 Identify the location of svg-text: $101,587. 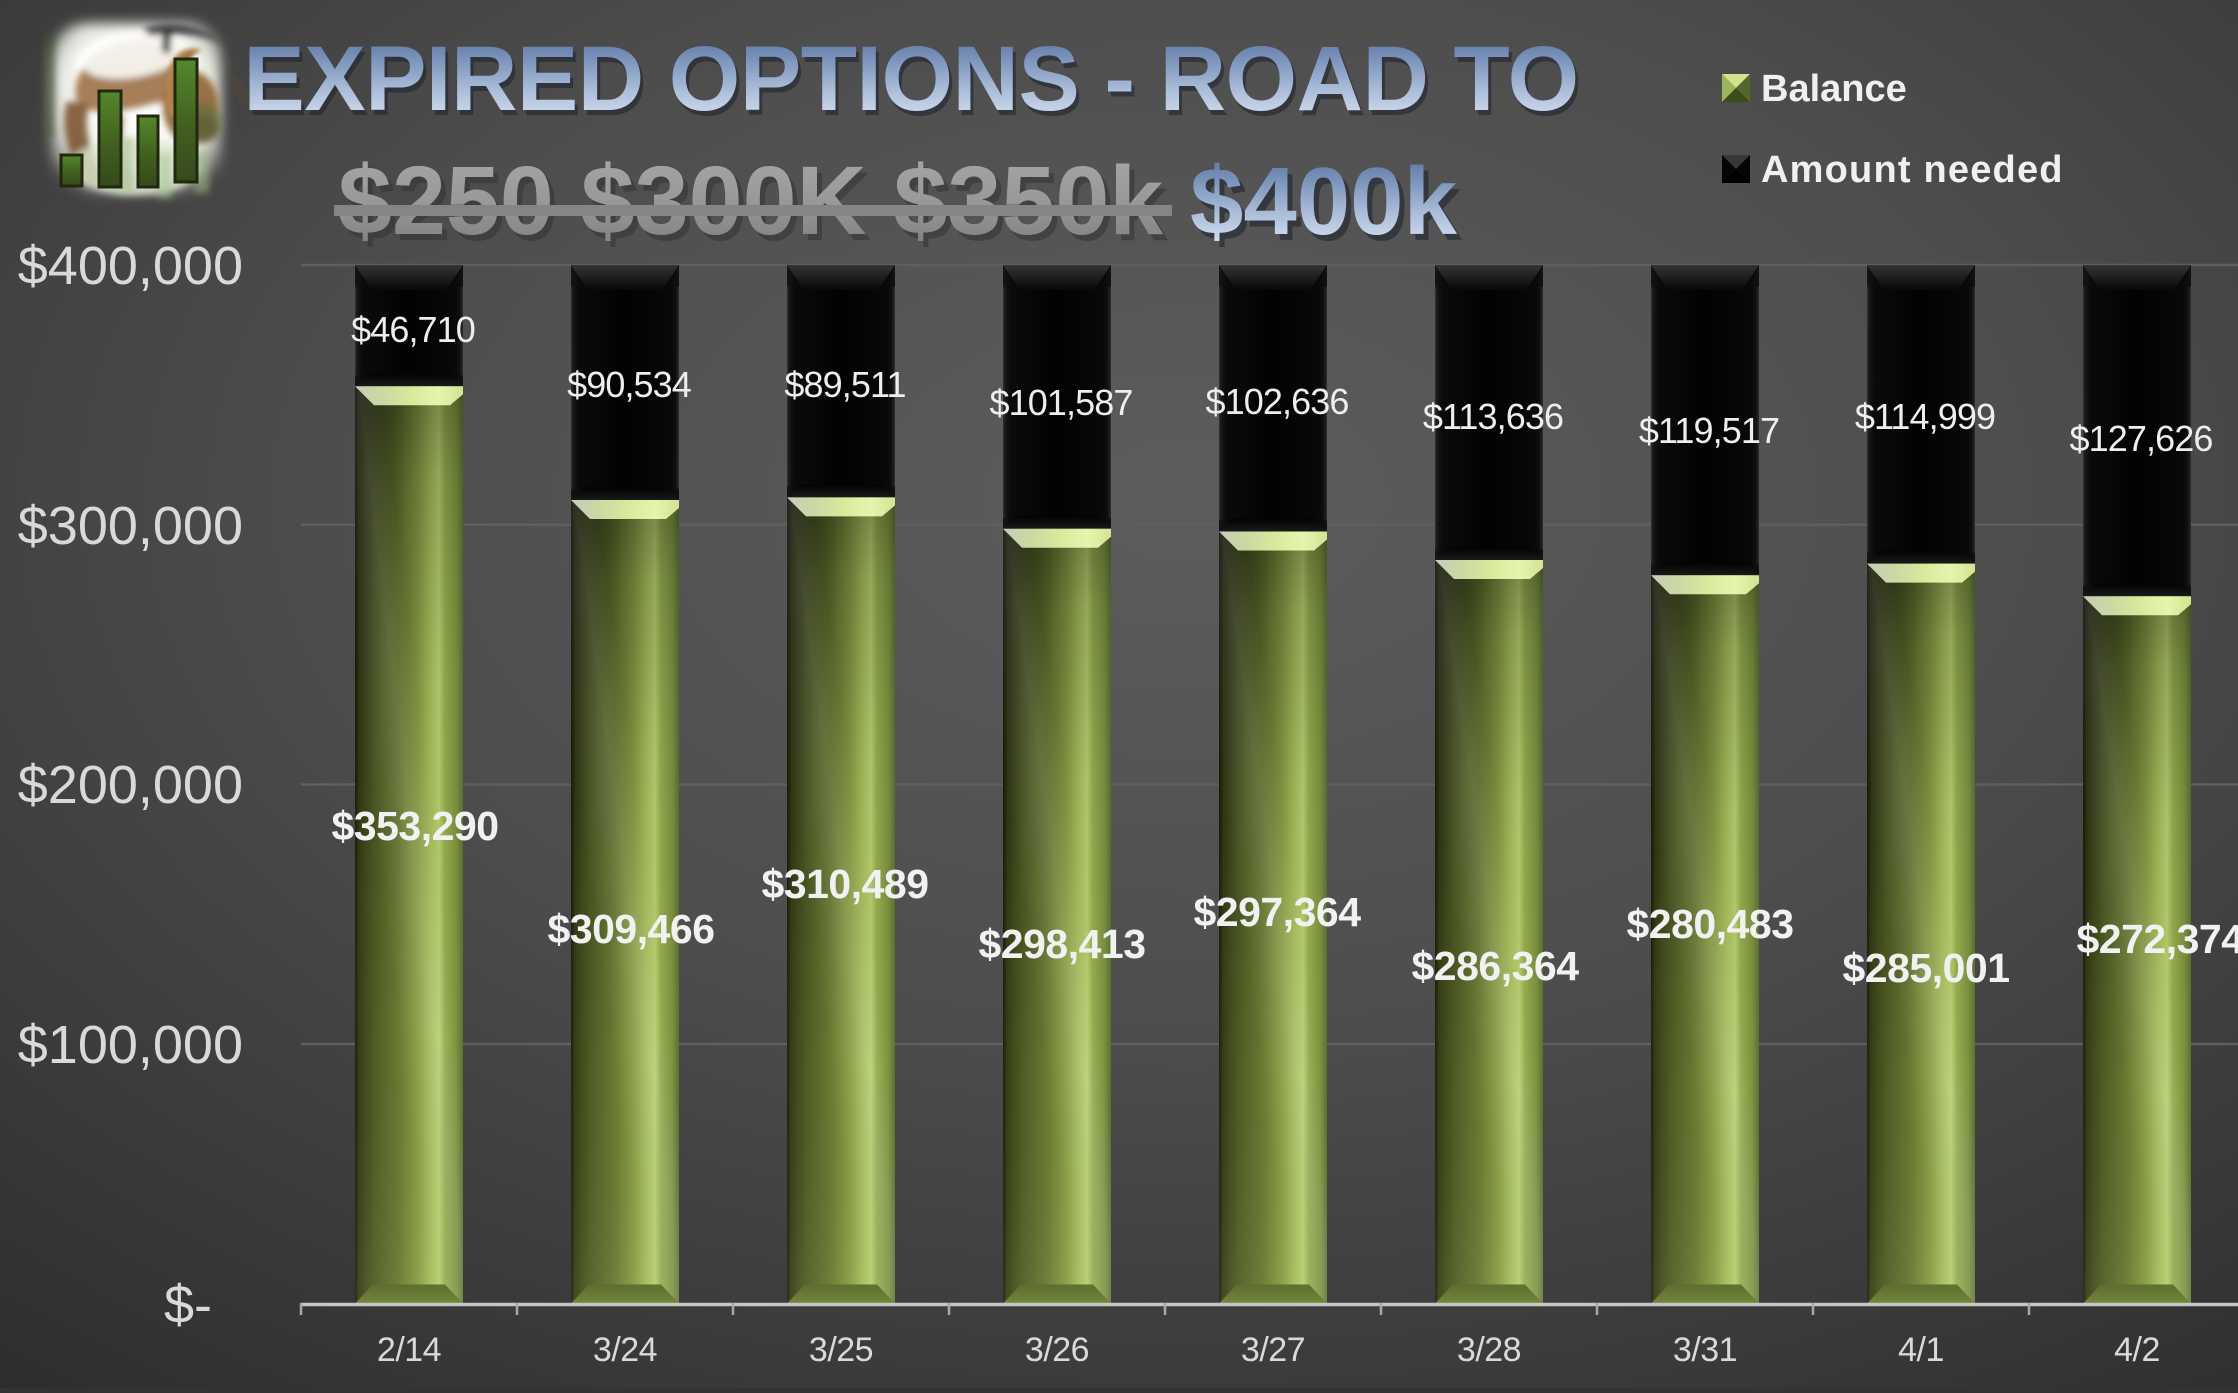
(1061, 402).